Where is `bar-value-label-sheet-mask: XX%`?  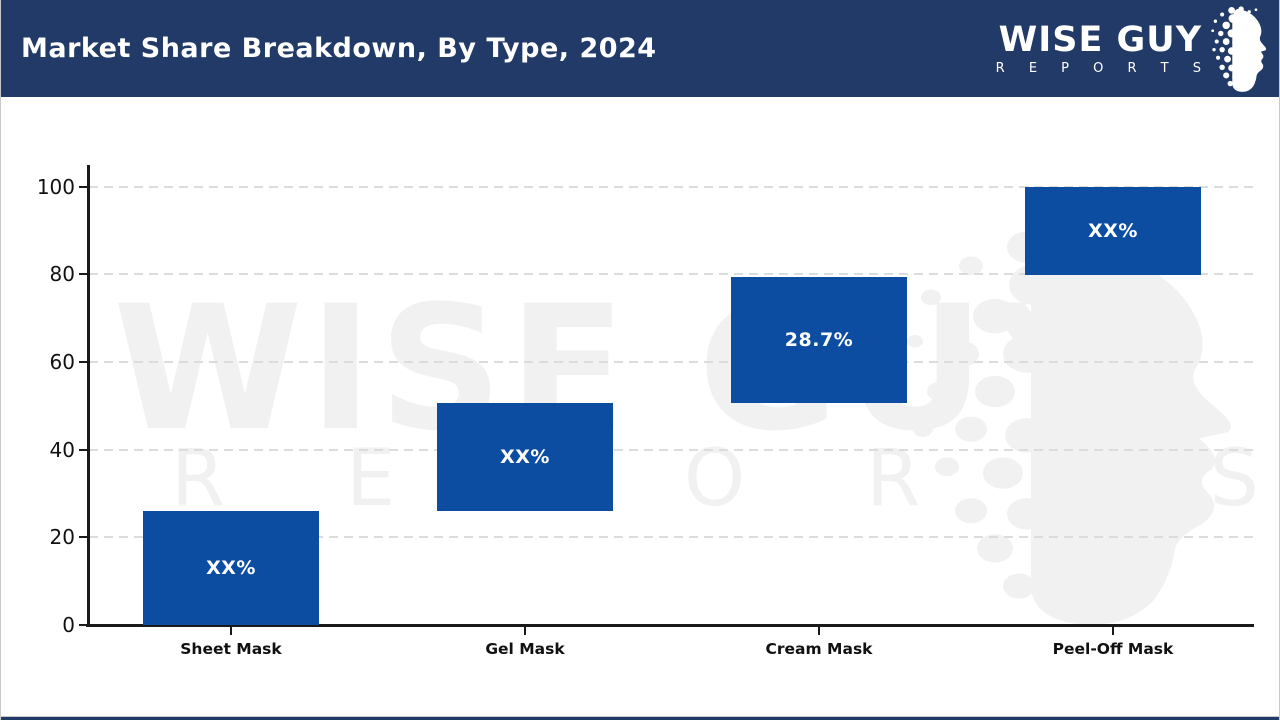 bar-value-label-sheet-mask: XX% is located at coordinates (231, 567).